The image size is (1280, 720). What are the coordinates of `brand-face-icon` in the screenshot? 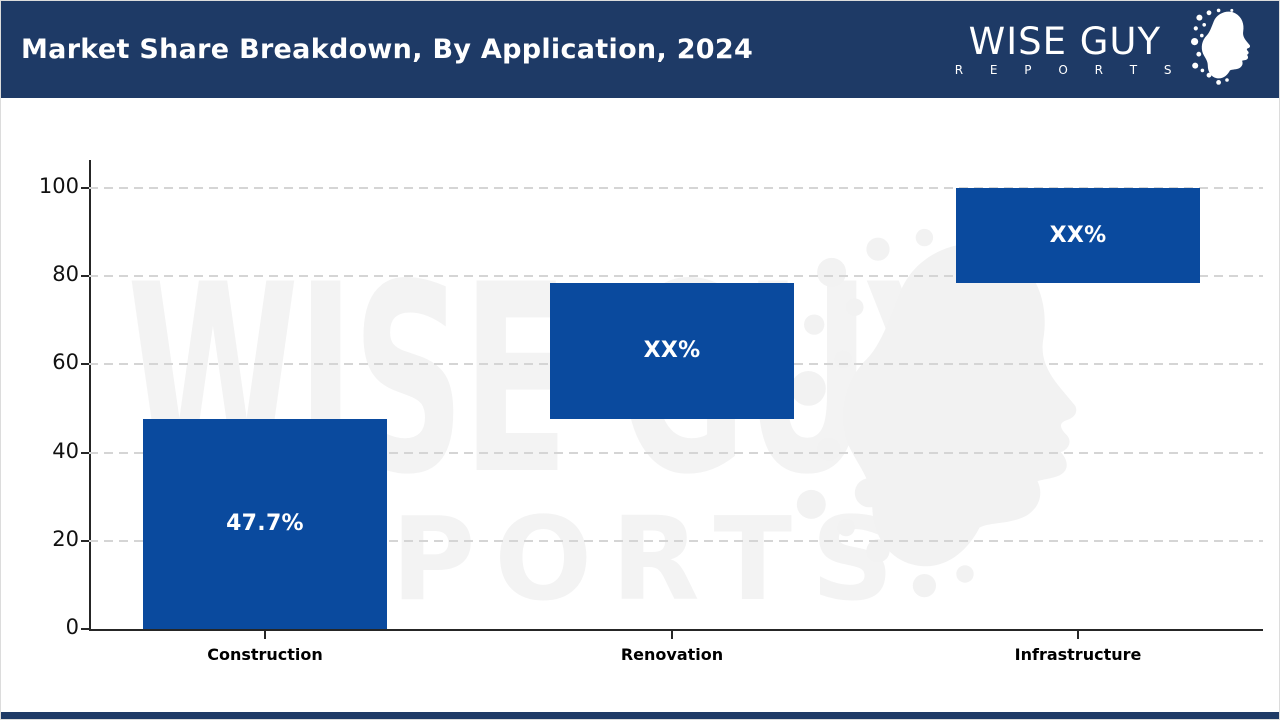 It's located at (1221, 46).